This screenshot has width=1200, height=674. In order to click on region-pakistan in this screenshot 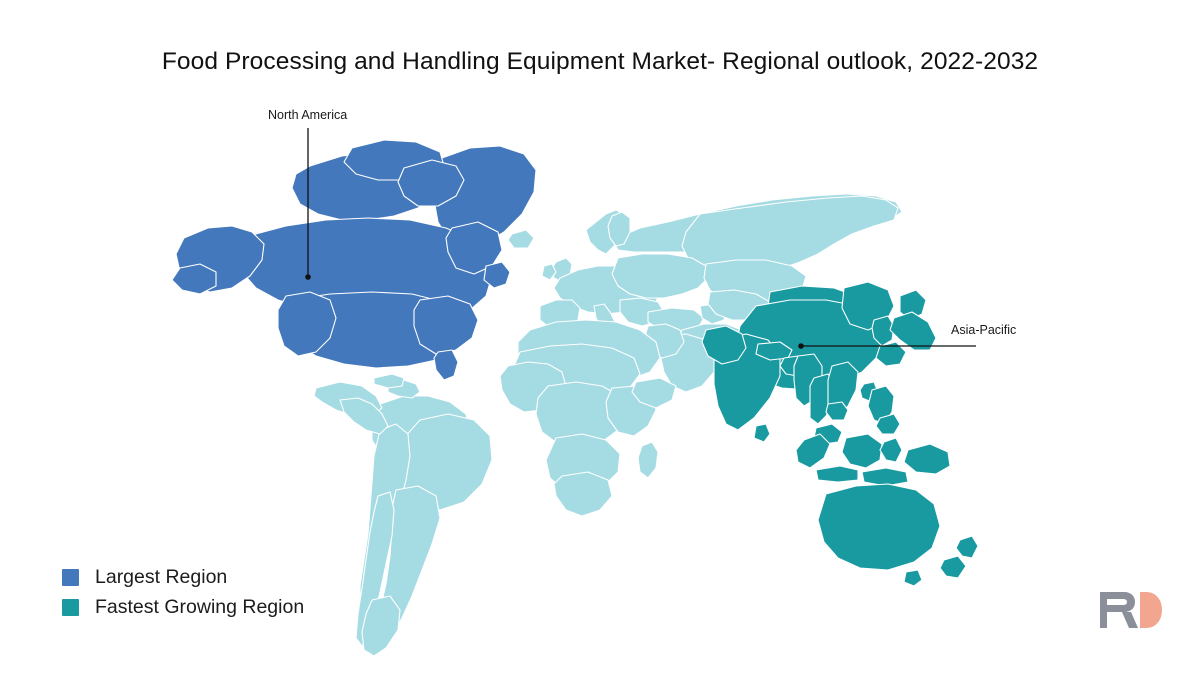, I will do `click(724, 345)`.